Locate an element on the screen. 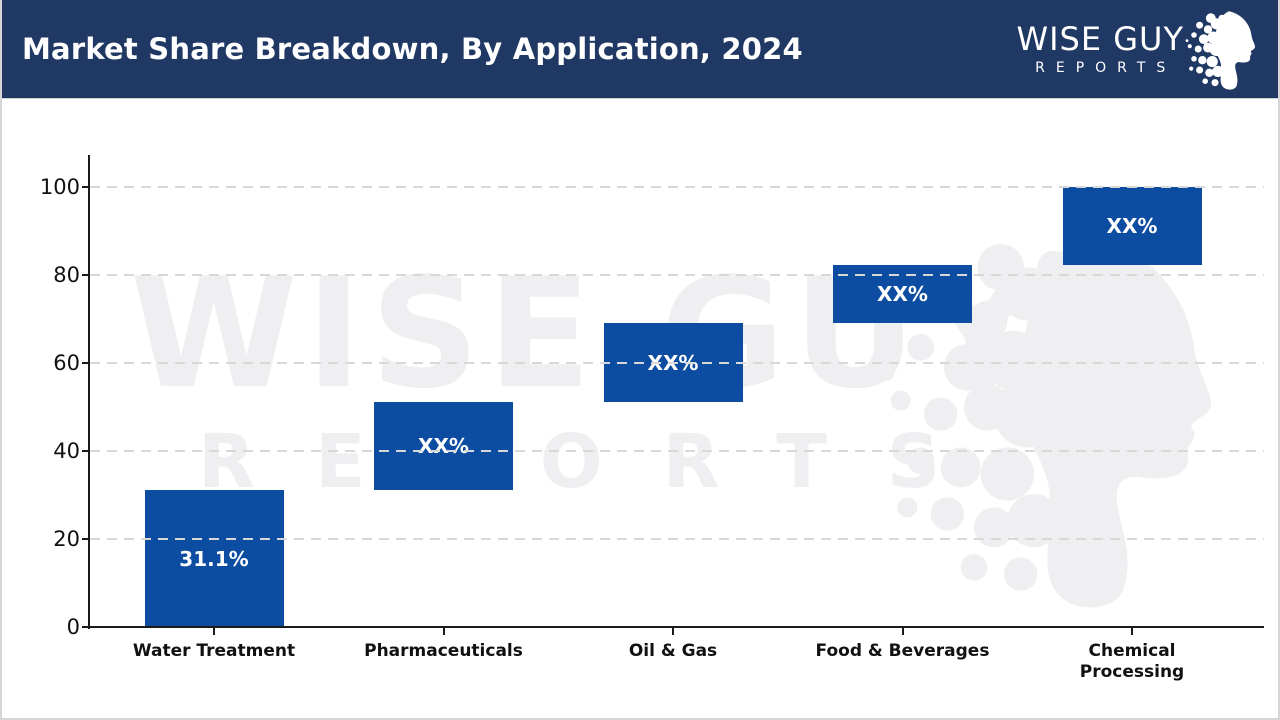 The image size is (1280, 720). brand-logo-text: WISE GUY REPORTS is located at coordinates (1100, 49).